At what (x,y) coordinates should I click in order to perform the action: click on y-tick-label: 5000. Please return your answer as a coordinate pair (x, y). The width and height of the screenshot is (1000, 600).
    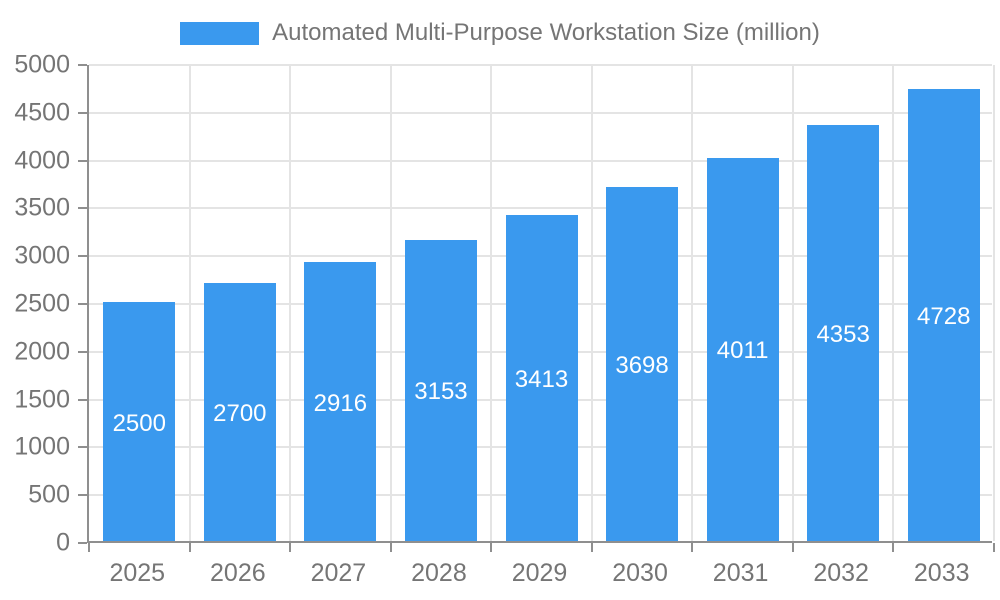
    Looking at the image, I should click on (42, 64).